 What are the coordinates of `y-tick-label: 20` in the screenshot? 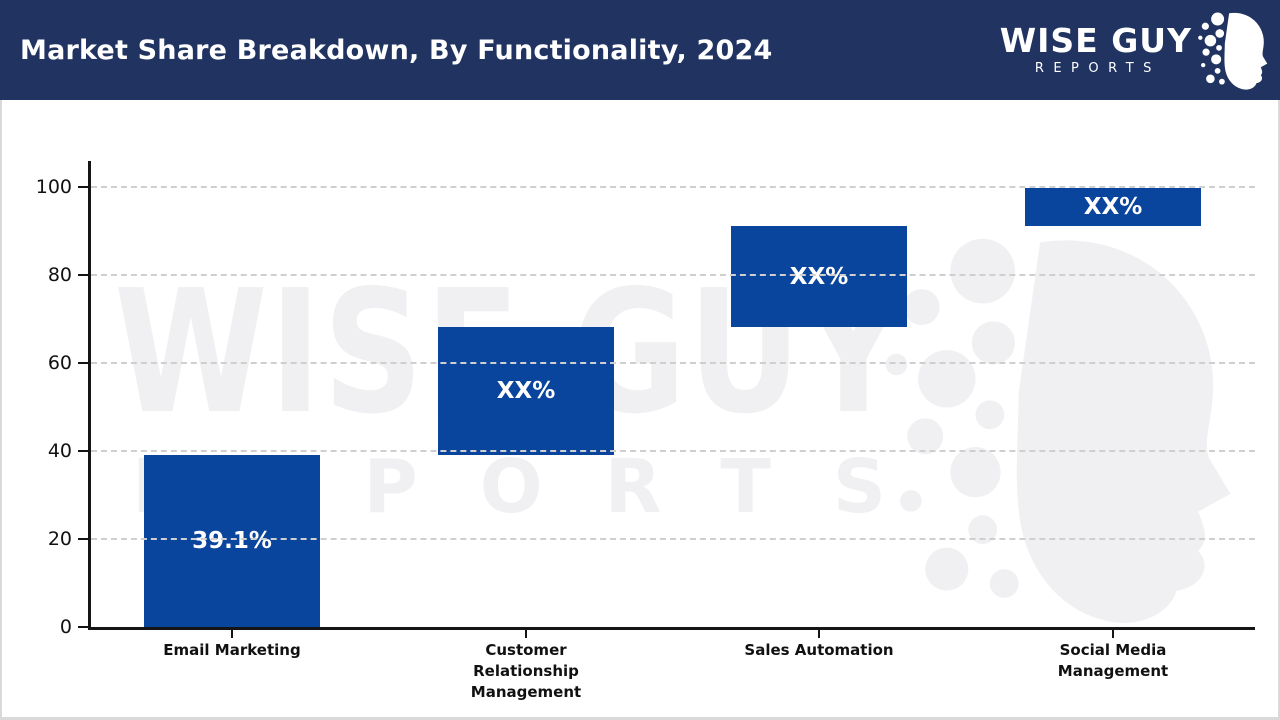 It's located at (59, 538).